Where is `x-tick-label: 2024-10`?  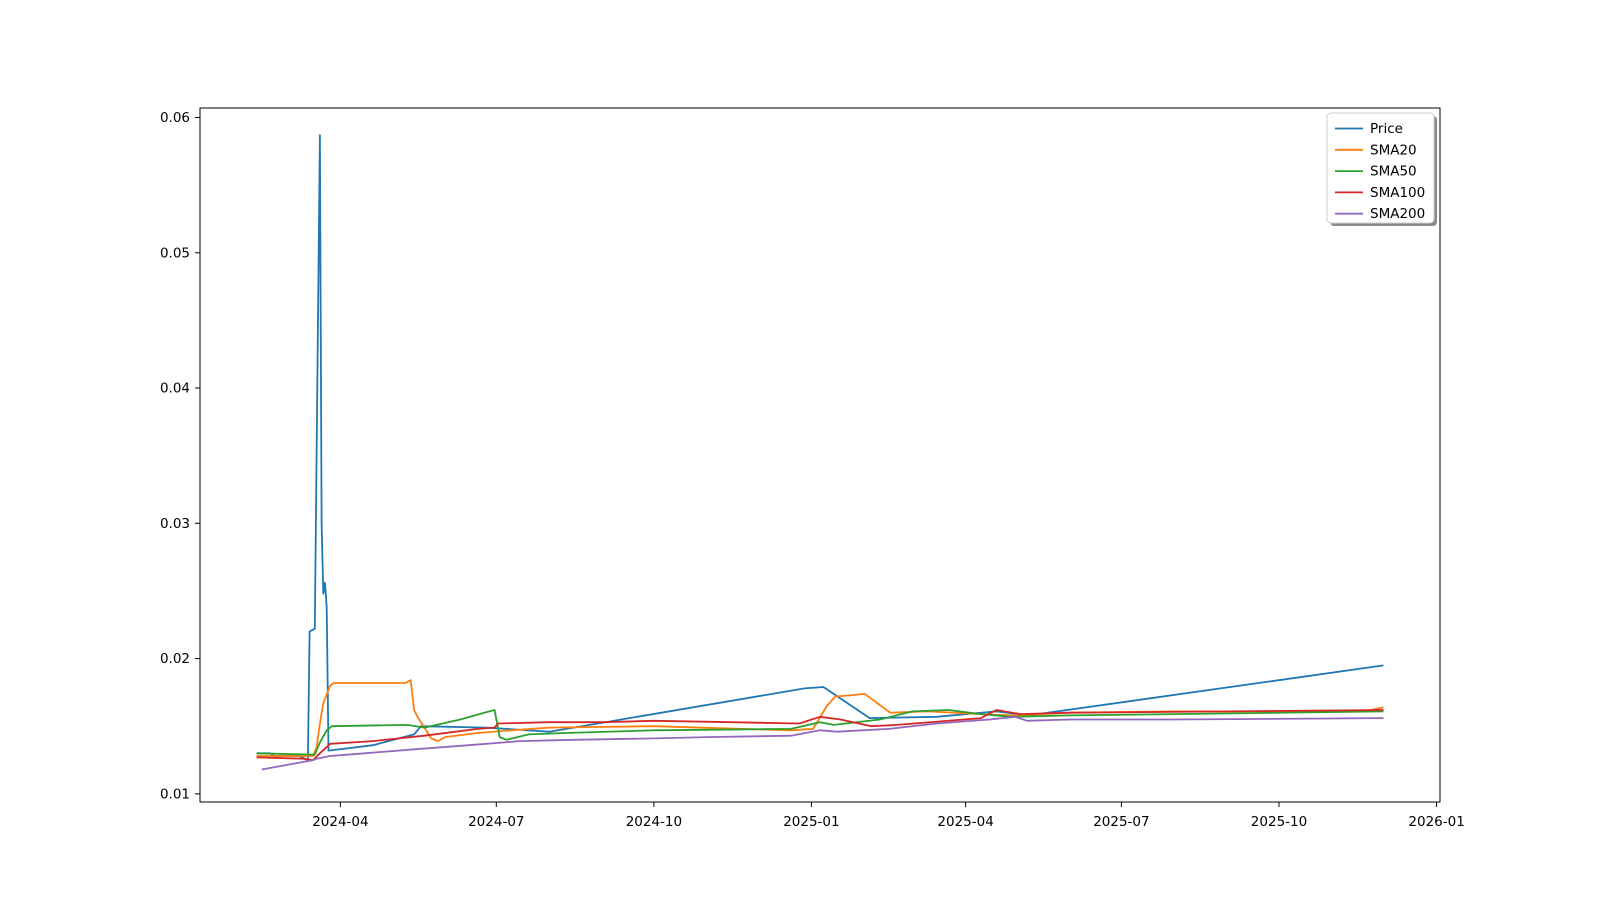 x-tick-label: 2024-10 is located at coordinates (654, 822).